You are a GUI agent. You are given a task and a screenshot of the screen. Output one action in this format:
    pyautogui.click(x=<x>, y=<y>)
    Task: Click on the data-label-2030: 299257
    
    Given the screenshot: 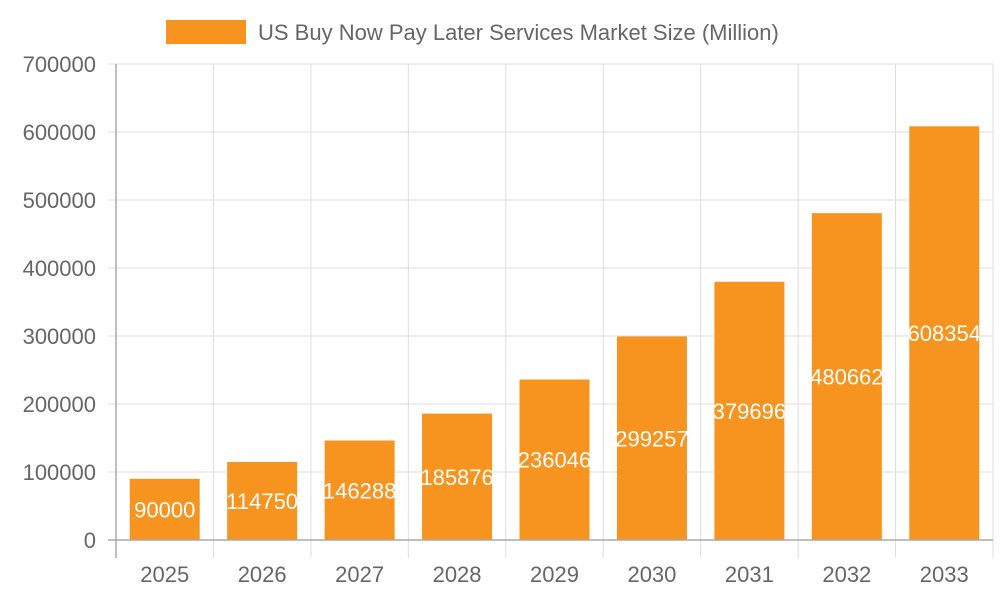 What is the action you would take?
    pyautogui.click(x=651, y=438)
    